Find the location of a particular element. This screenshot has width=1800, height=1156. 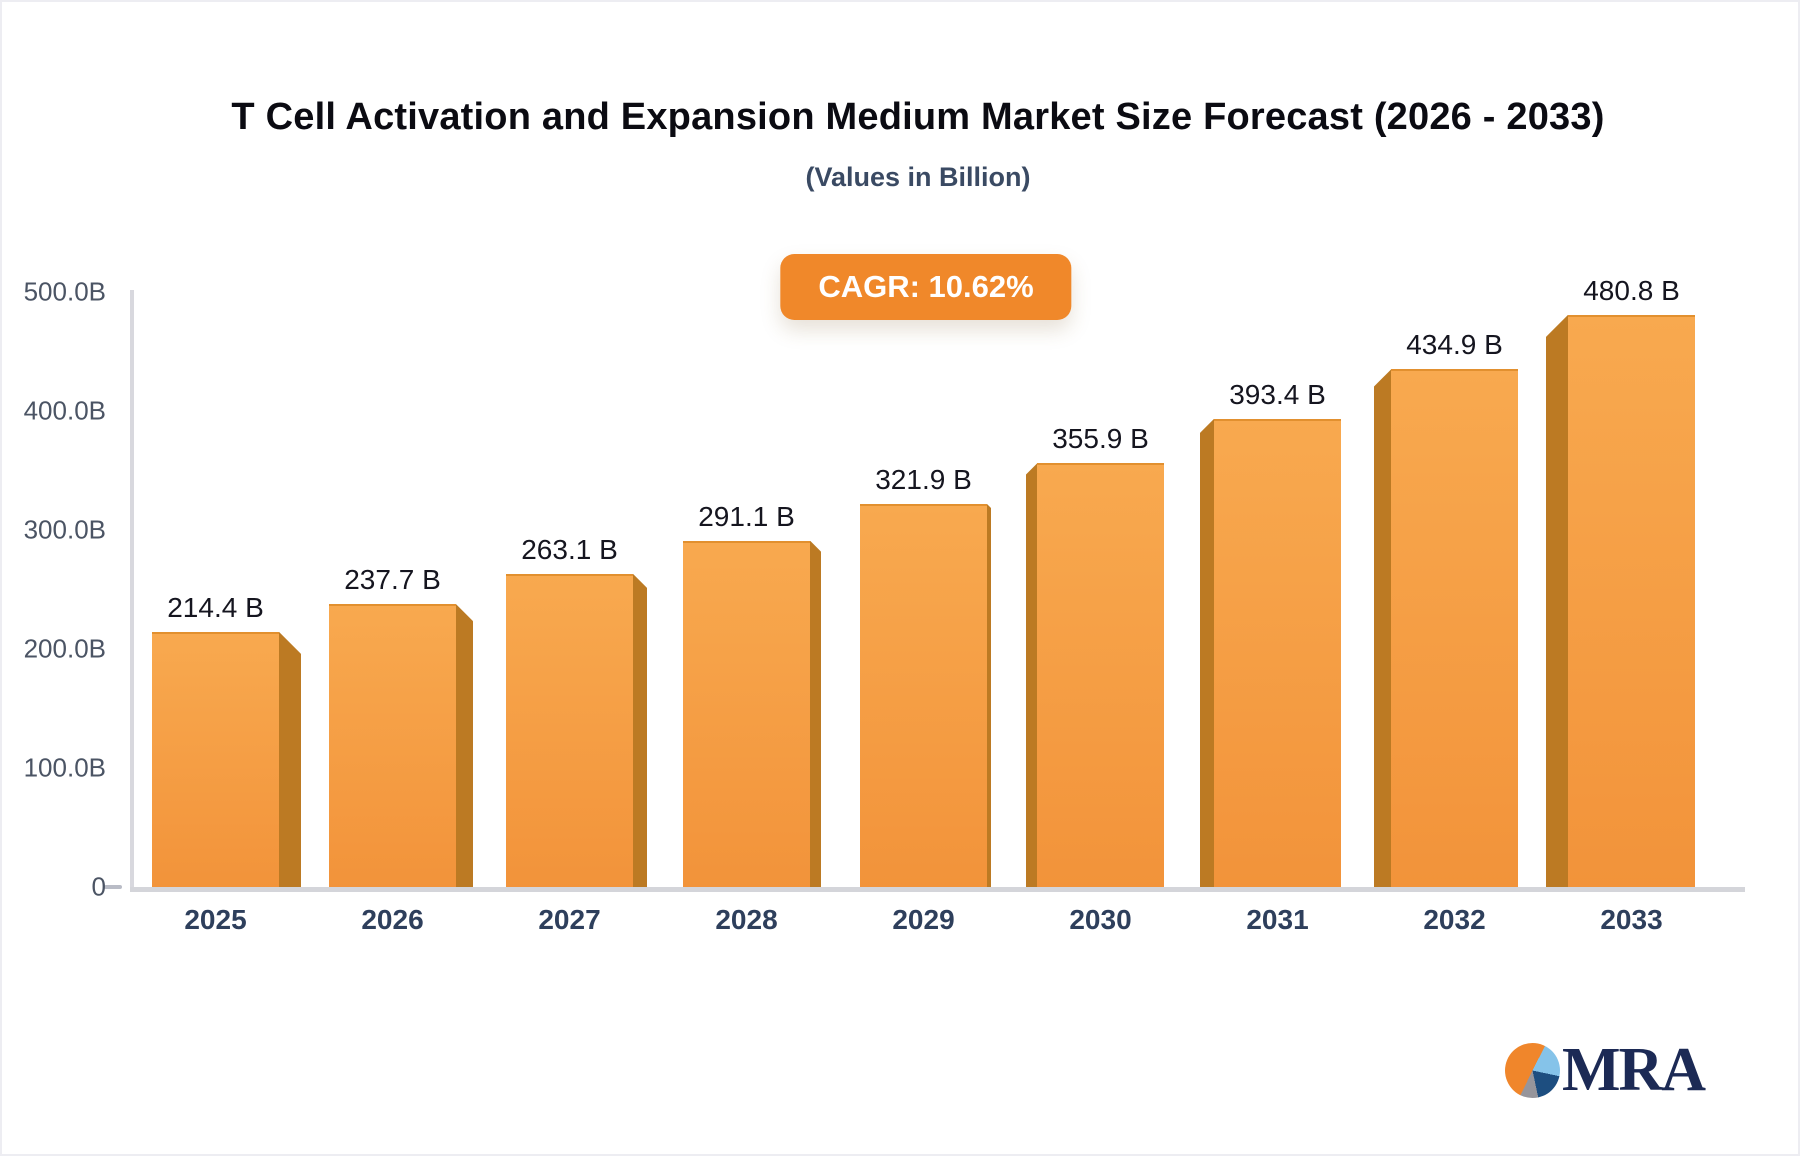

x-axis-label: 2028 is located at coordinates (746, 919).